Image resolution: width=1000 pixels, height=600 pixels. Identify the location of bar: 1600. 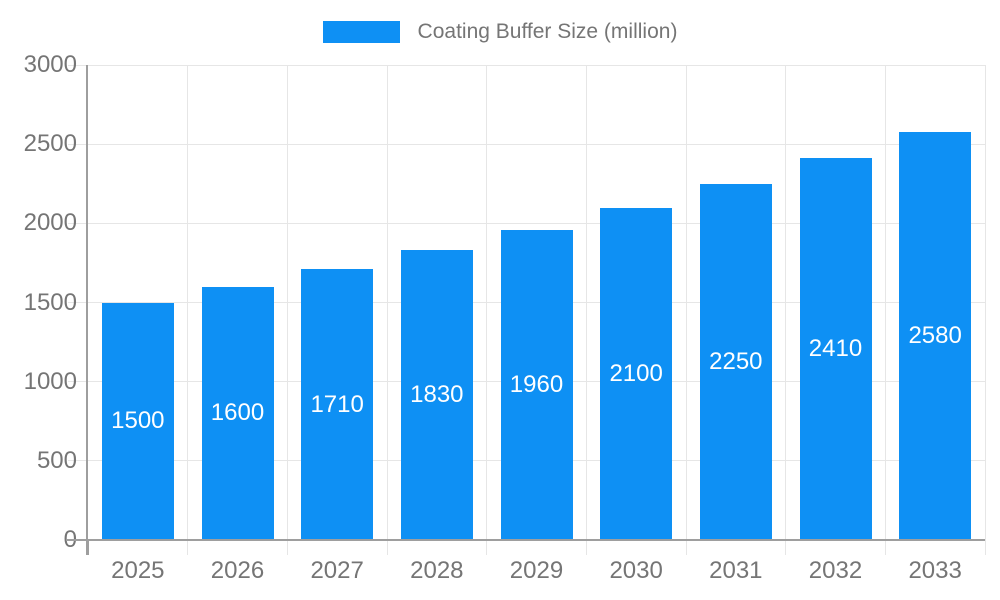
(237, 413).